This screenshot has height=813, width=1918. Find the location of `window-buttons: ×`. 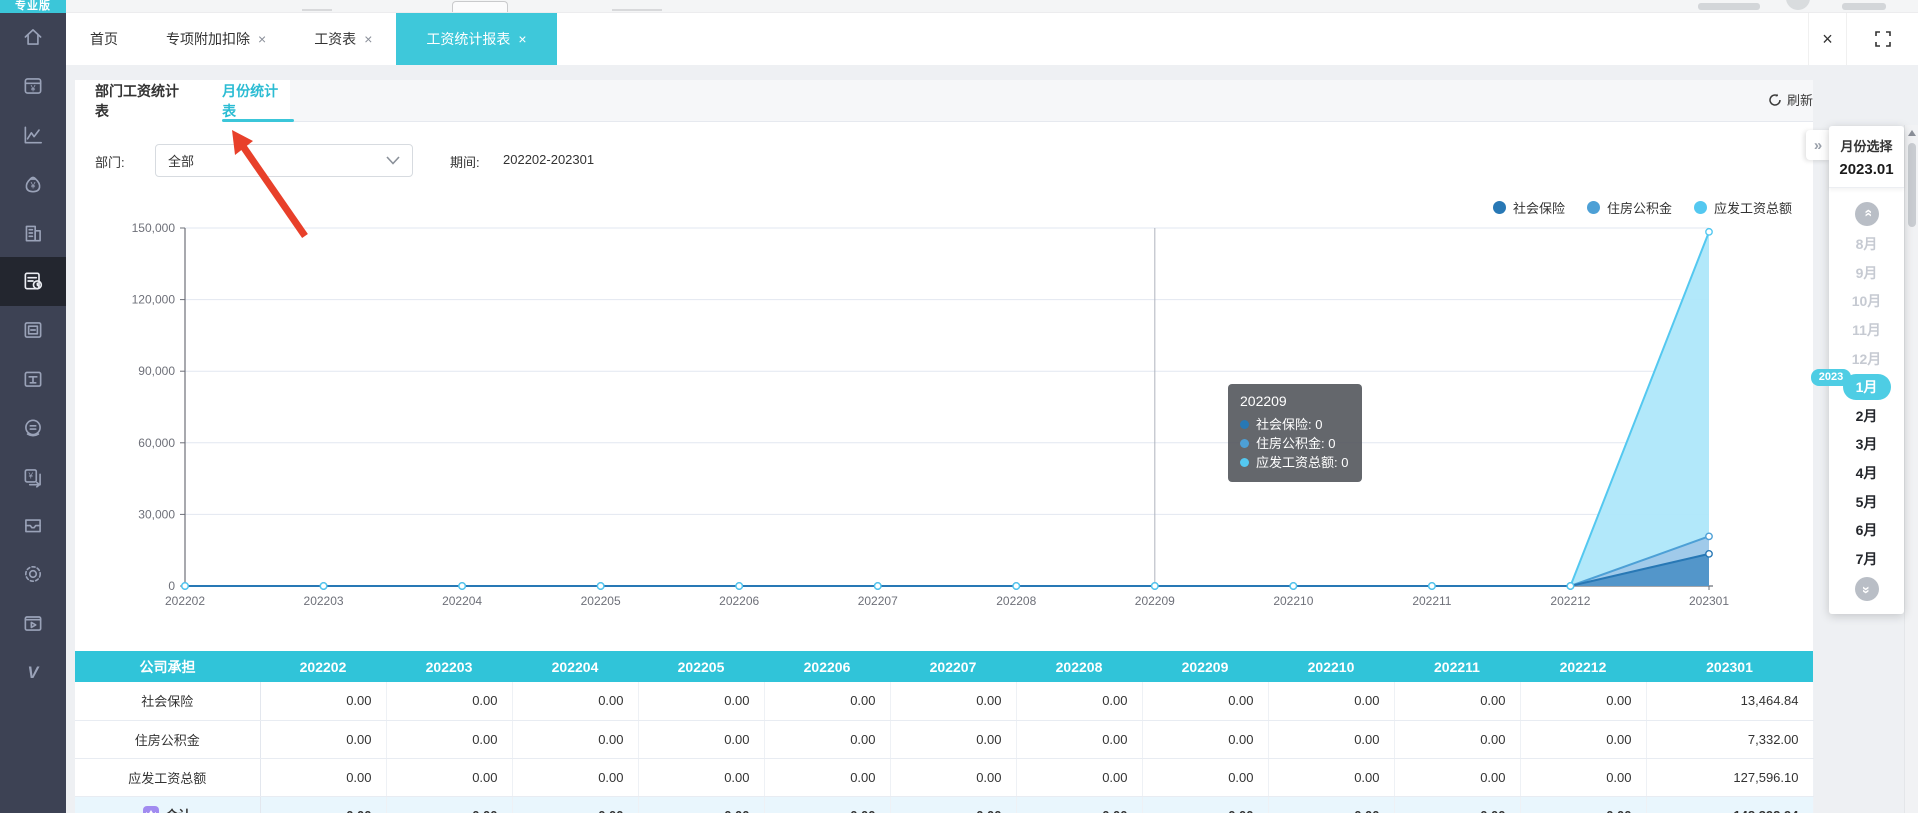

window-buttons: × is located at coordinates (1863, 39).